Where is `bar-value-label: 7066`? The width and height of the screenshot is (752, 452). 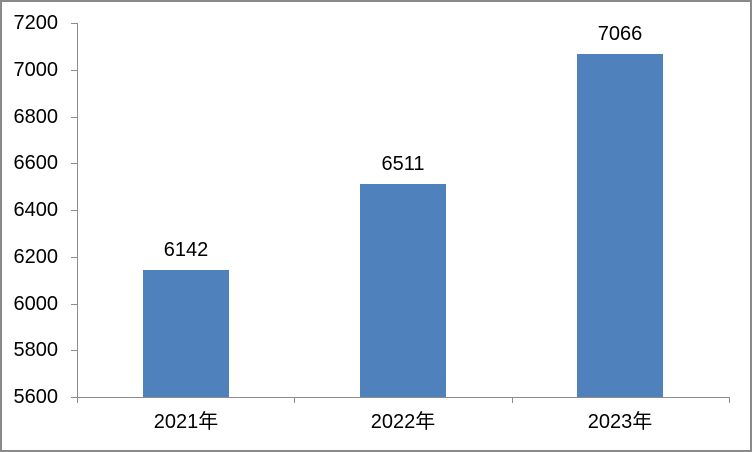
bar-value-label: 7066 is located at coordinates (620, 34).